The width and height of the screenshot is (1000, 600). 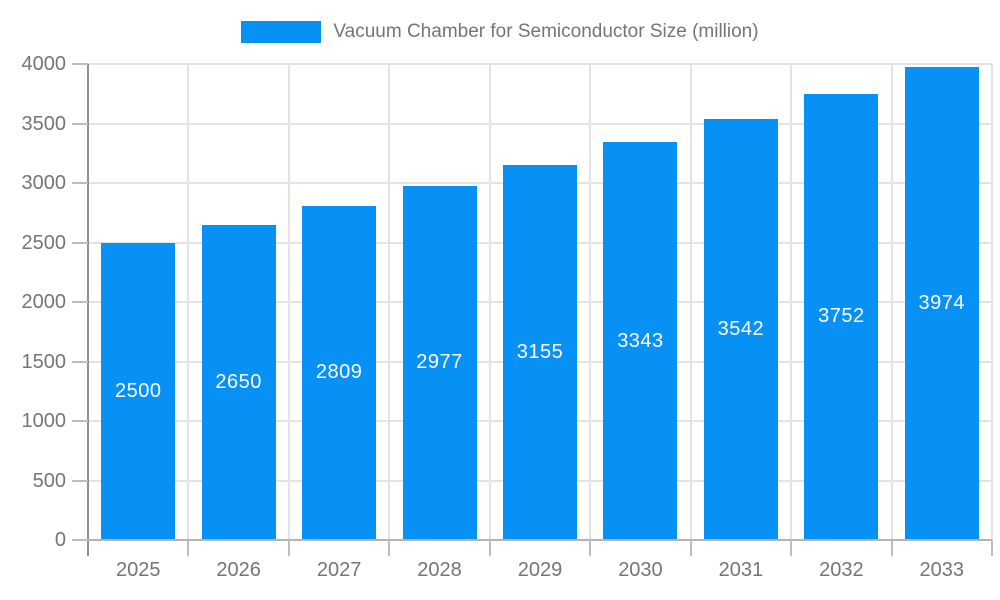 I want to click on y-tick-label: 1500, so click(x=44, y=361).